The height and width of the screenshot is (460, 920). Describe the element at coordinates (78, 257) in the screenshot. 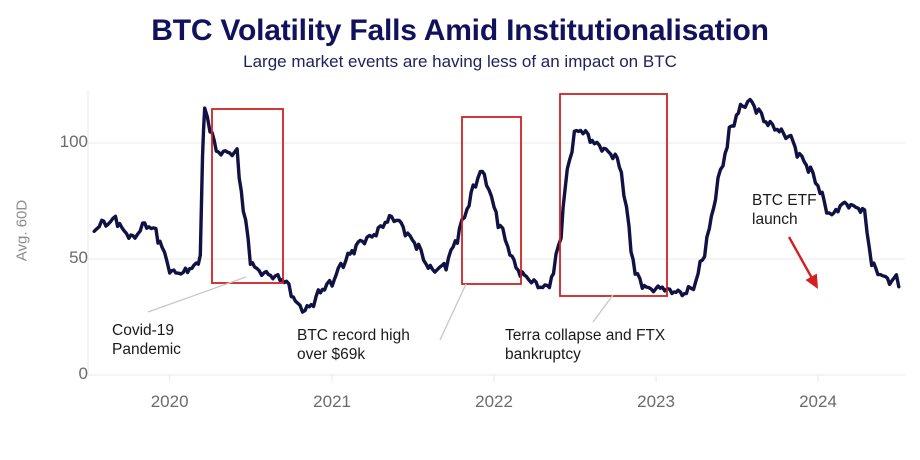

I see `y-tick-50: 50` at that location.